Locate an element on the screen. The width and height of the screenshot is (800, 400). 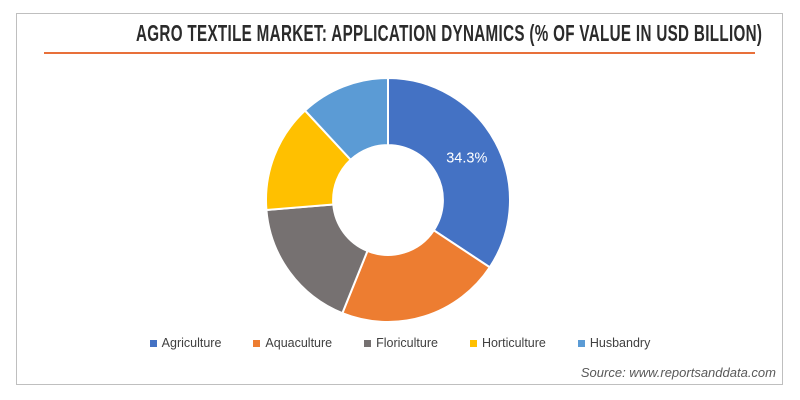
pie-slice-agriculture is located at coordinates (449, 172).